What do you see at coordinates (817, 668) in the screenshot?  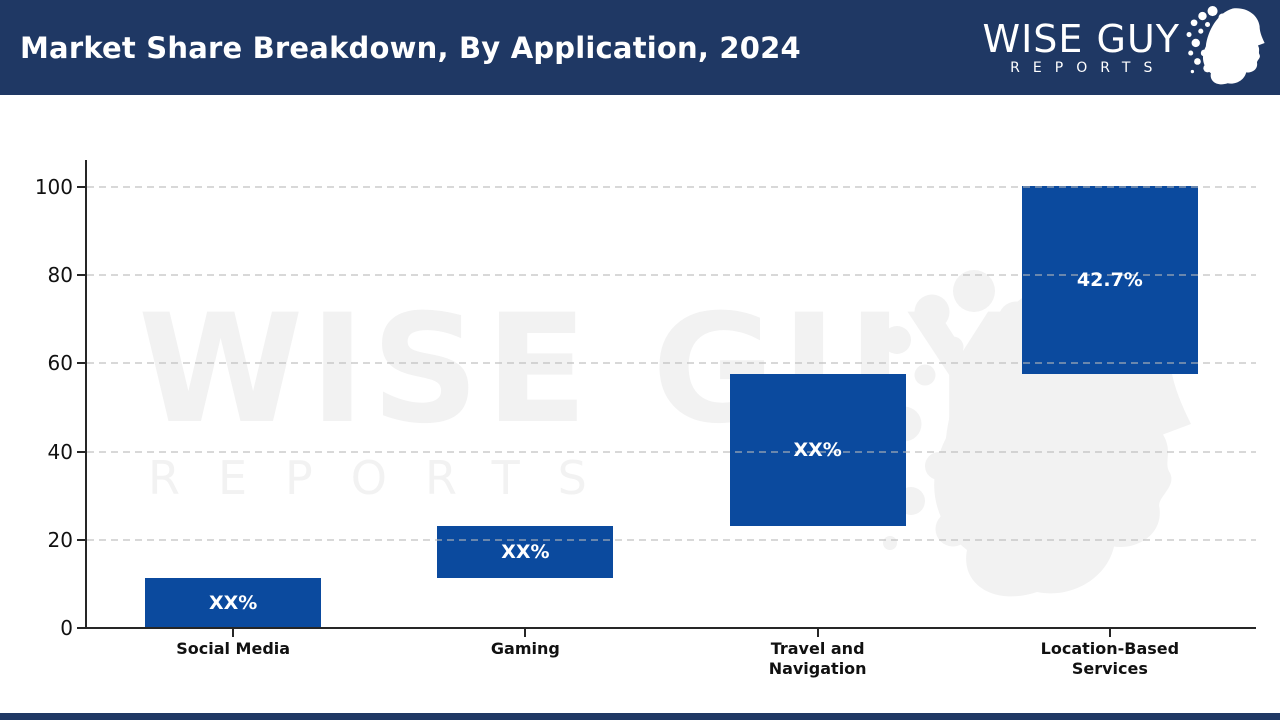 I see `x-category-label-line: Navigation` at bounding box center [817, 668].